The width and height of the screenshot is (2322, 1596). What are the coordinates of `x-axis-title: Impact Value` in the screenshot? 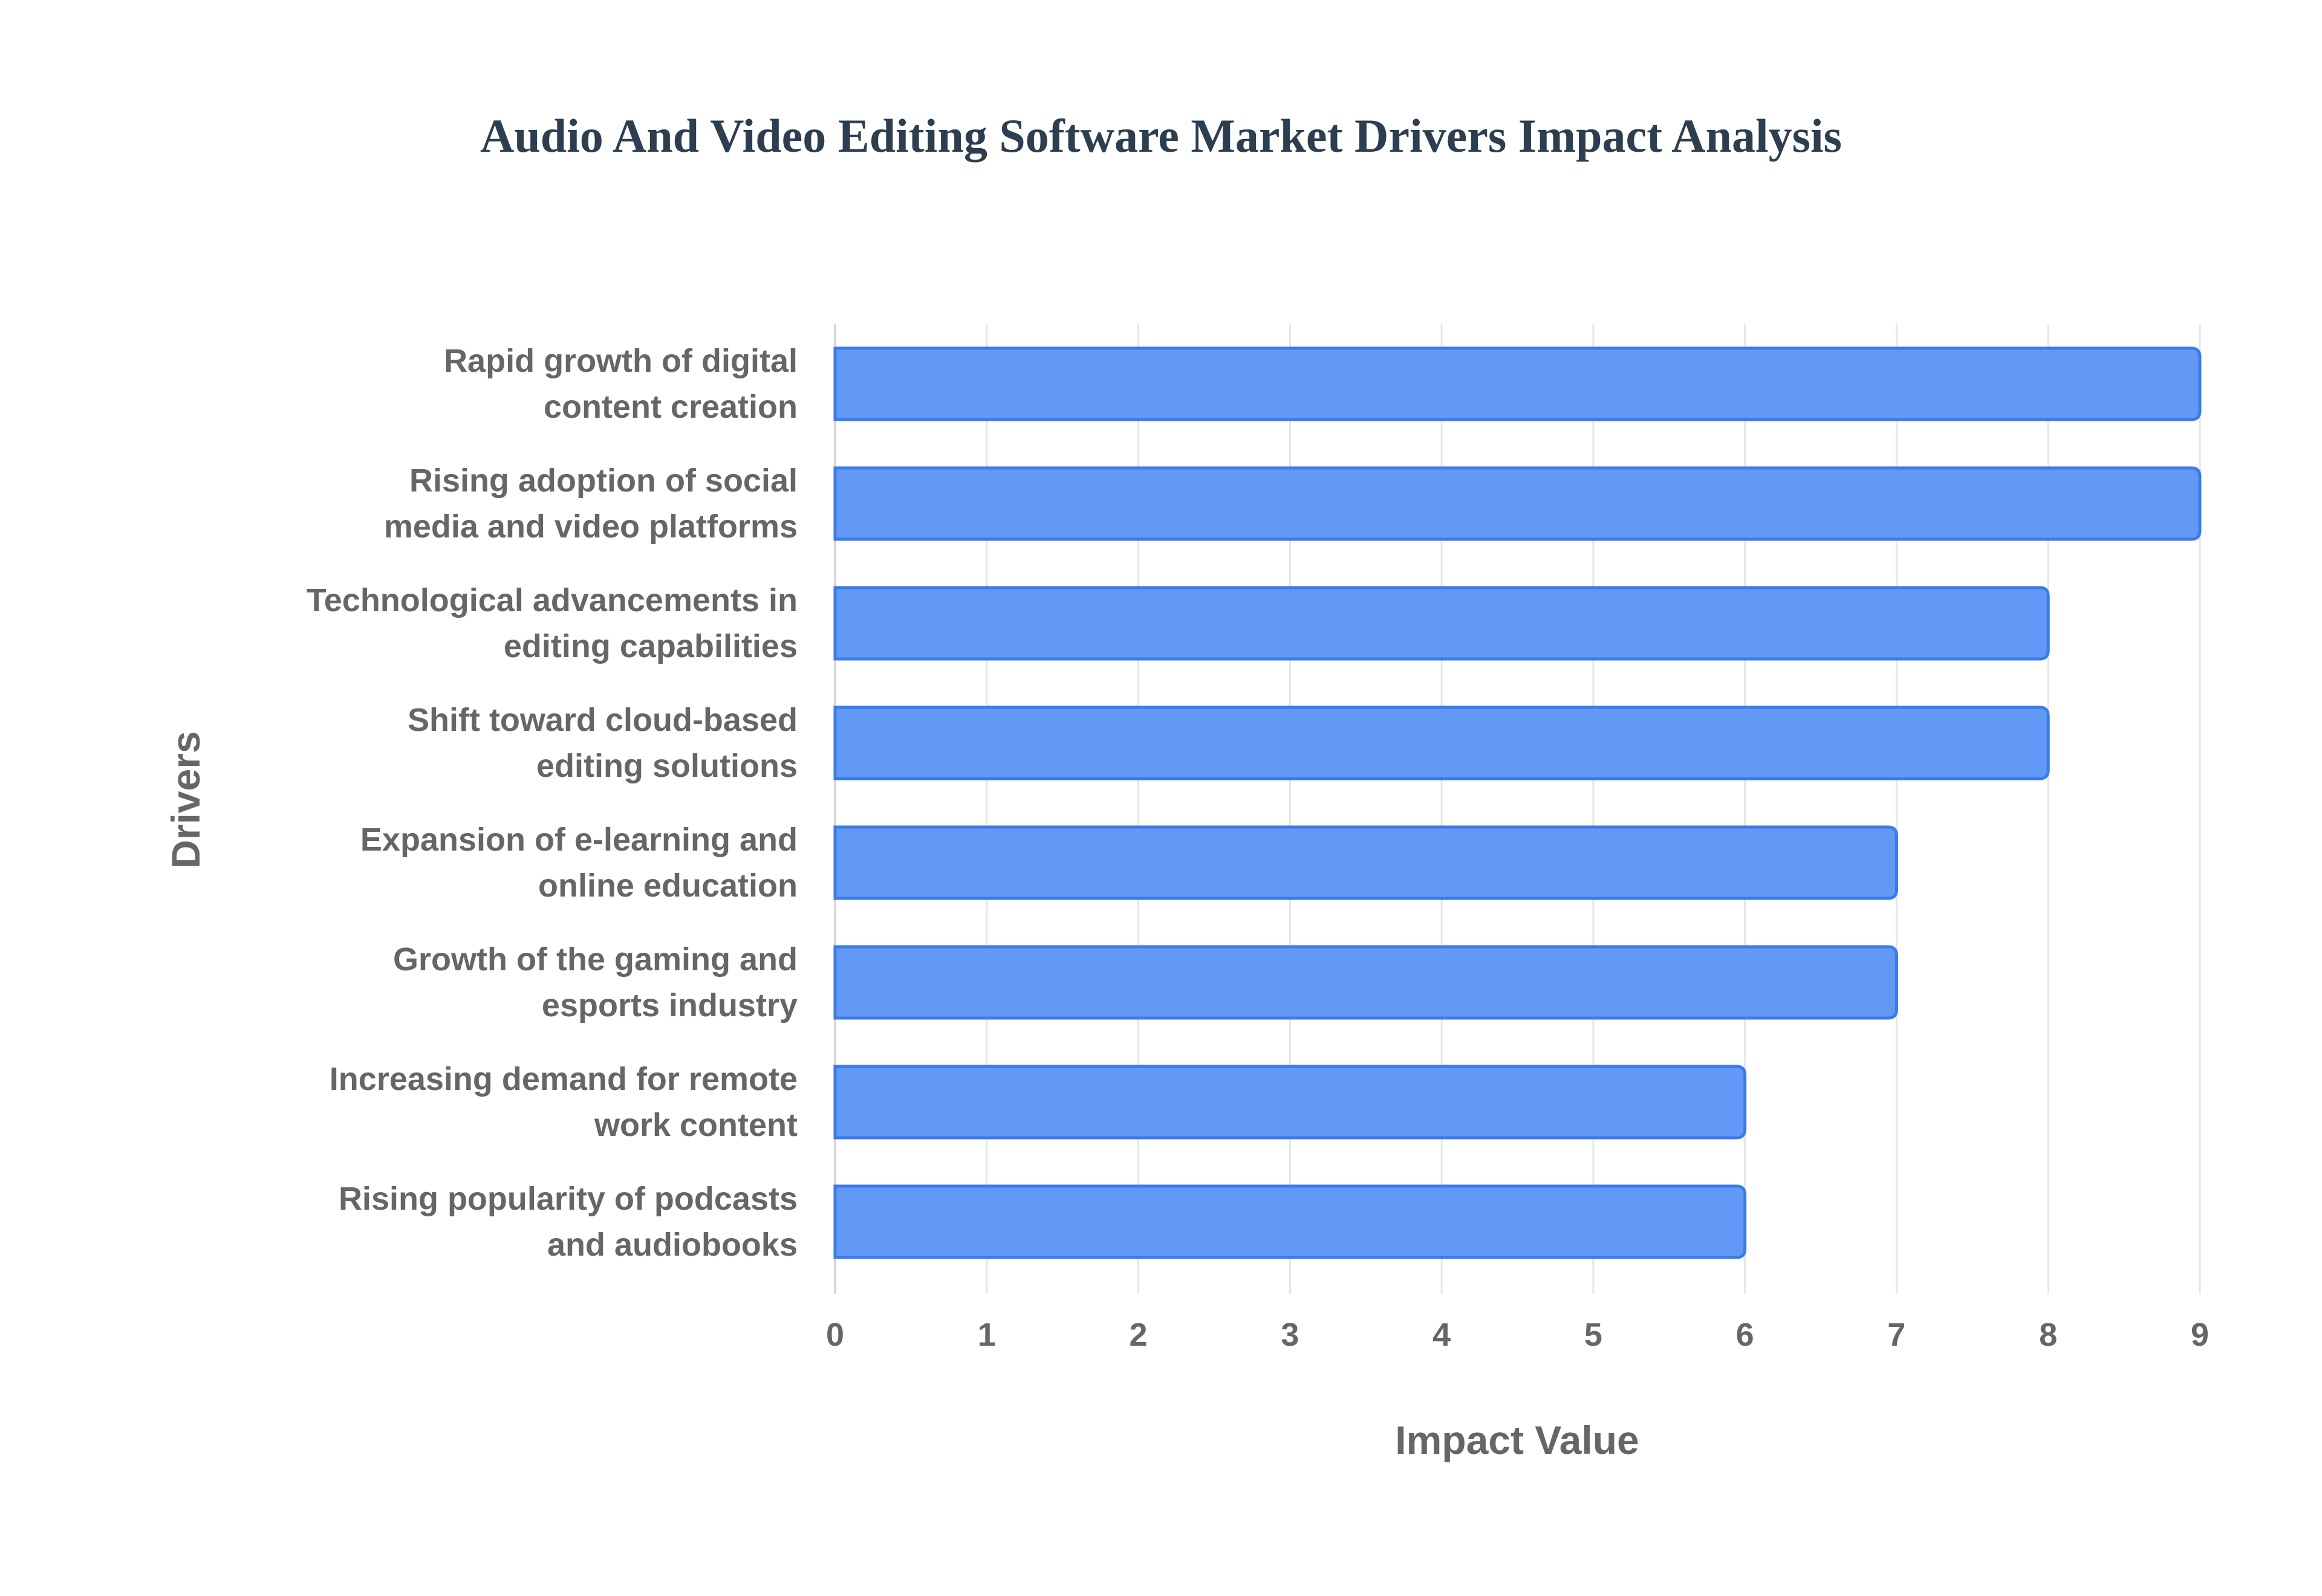 It's located at (1517, 1440).